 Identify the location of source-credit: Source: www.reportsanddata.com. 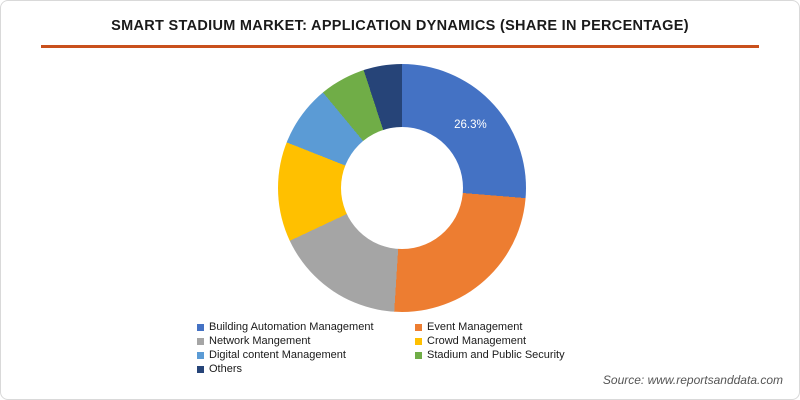
(692, 380).